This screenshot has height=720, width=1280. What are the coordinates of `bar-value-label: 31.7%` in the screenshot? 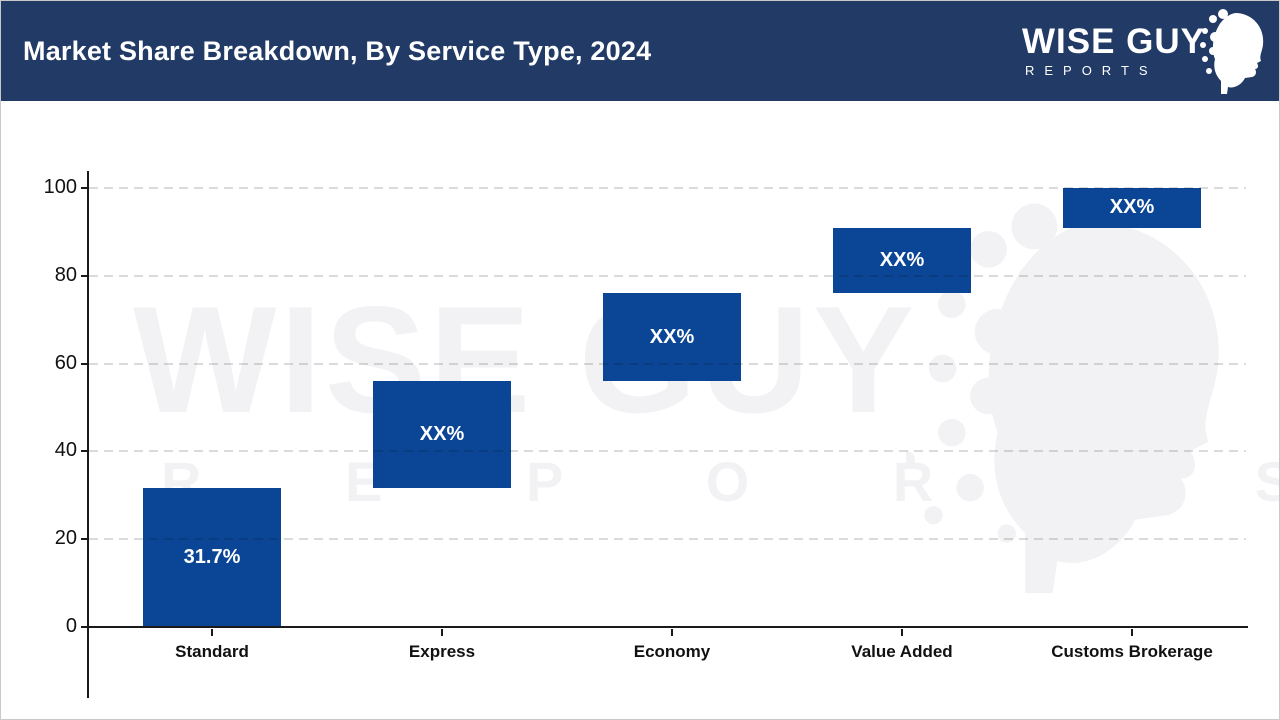 It's located at (212, 556).